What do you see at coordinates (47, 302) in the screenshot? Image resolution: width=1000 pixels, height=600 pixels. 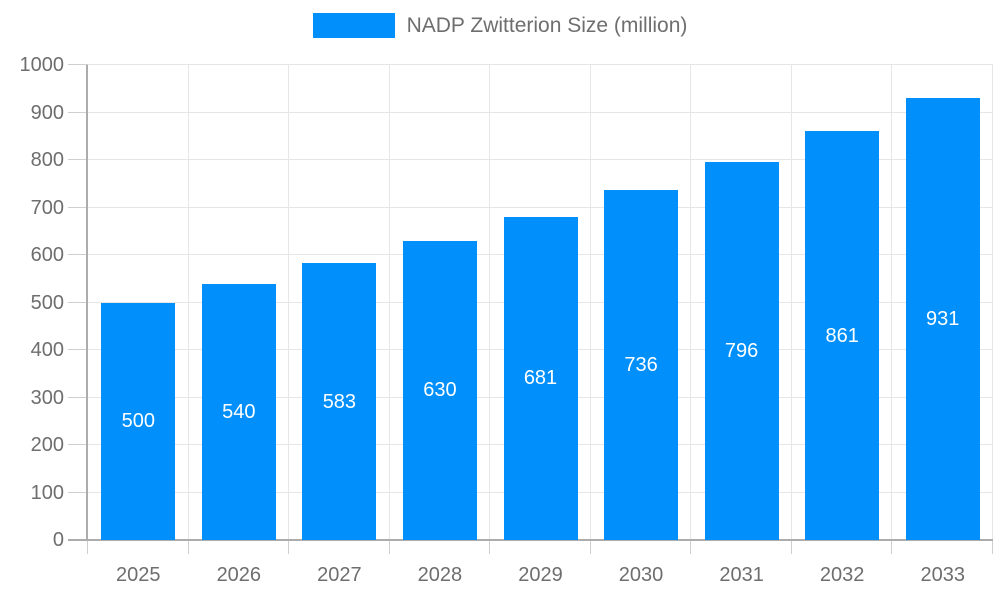 I see `y-axis-label: 500` at bounding box center [47, 302].